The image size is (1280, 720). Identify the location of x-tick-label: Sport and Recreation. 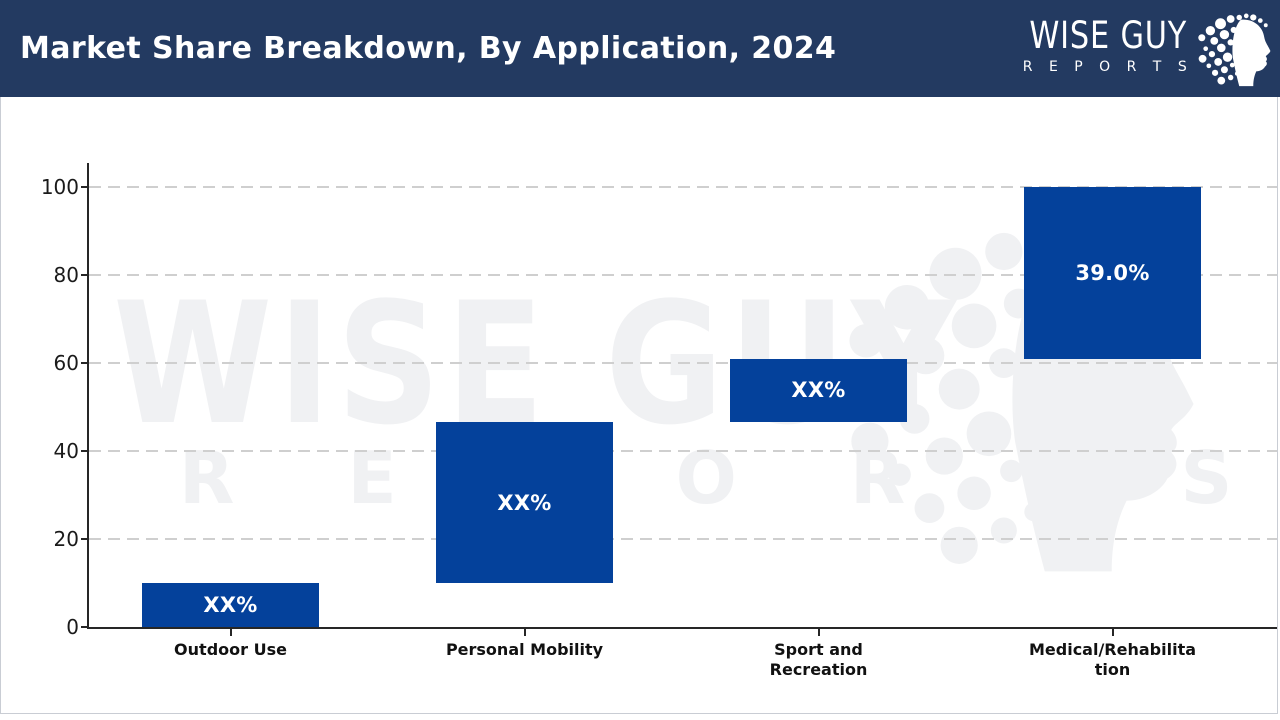
(819, 660).